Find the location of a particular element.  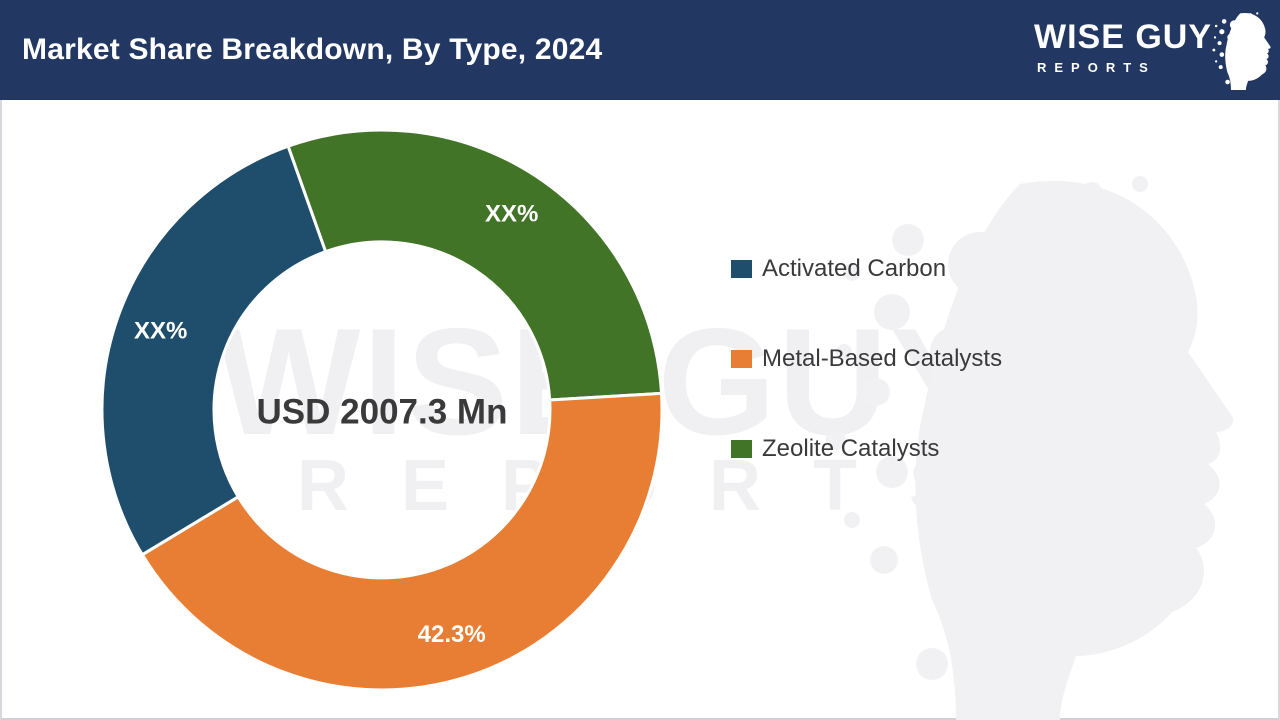

legend-item-metal-based-catalysts: Metal-Based Catalysts is located at coordinates (866, 359).